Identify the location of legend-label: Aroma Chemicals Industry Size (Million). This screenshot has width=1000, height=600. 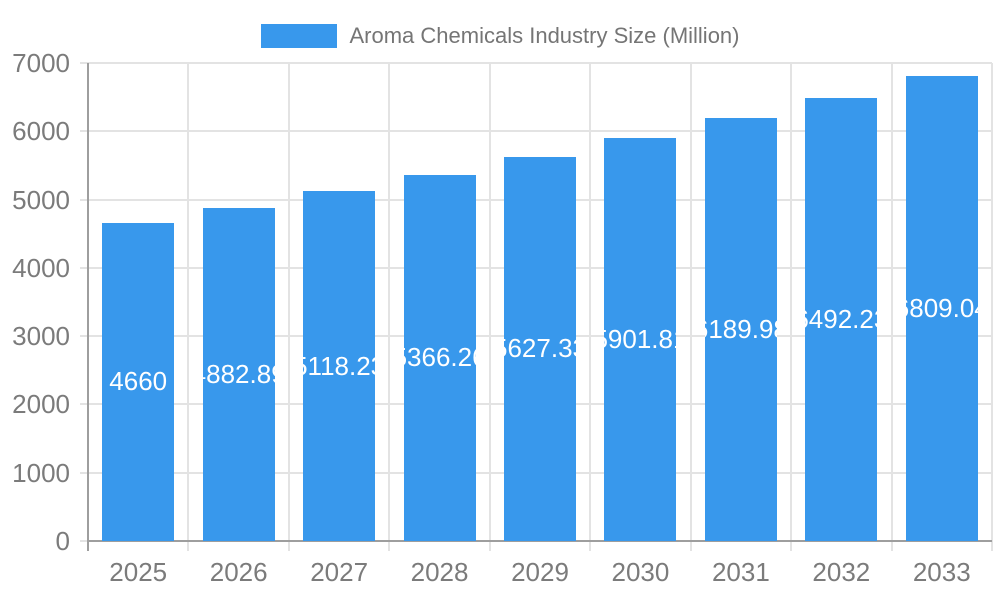
(544, 35).